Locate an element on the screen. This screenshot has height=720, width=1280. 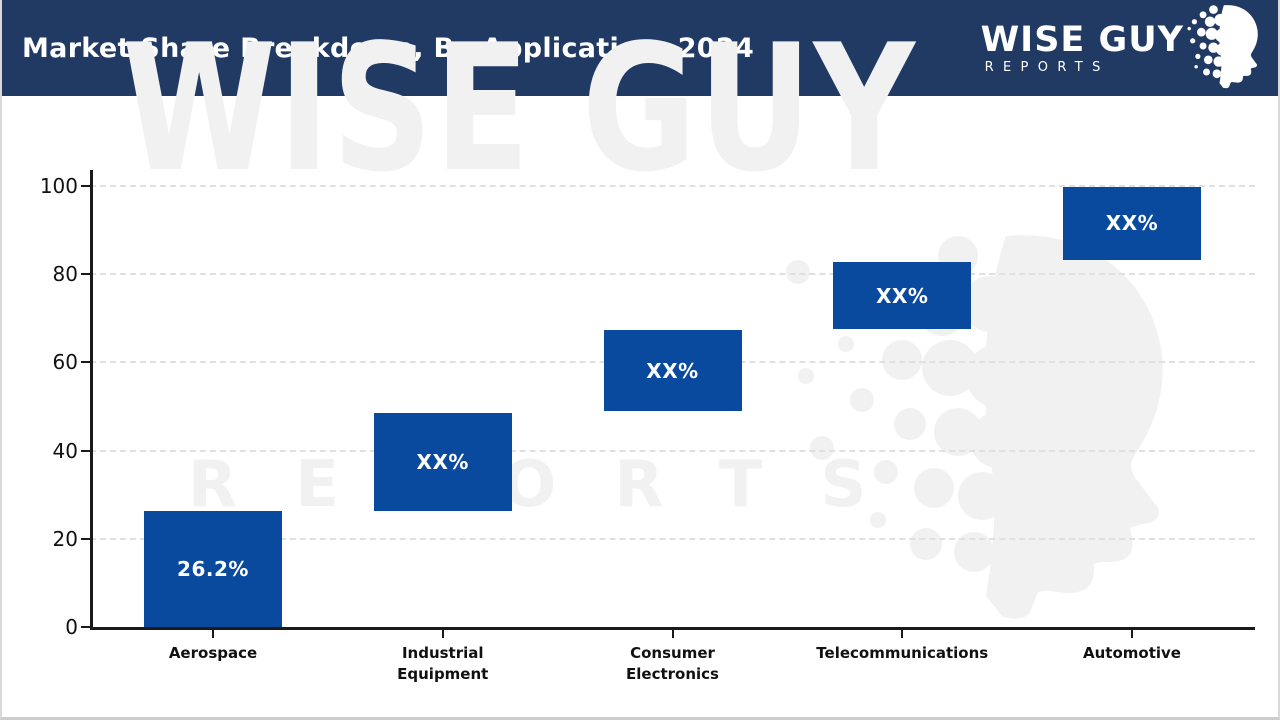
bar-value-label: 26.2% is located at coordinates (213, 569).